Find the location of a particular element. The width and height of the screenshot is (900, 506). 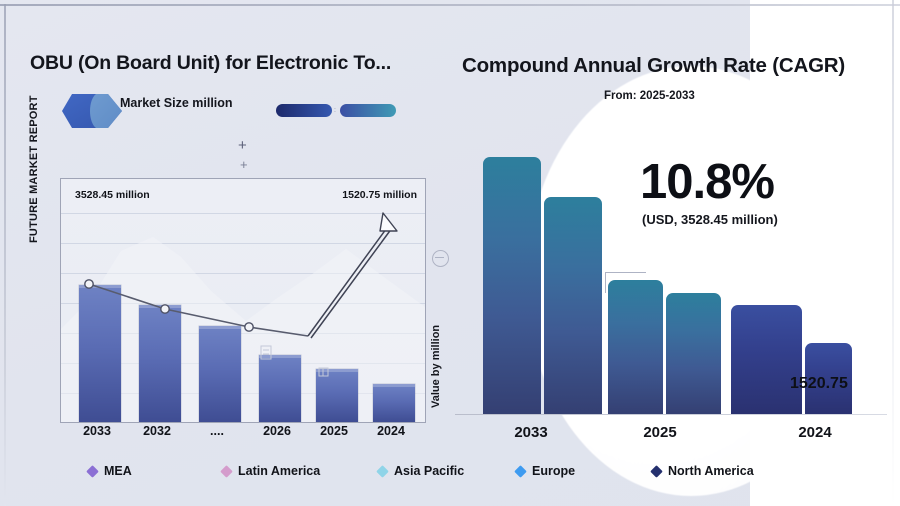

left-chart-value-end: 1520.75 million is located at coordinates (379, 195).